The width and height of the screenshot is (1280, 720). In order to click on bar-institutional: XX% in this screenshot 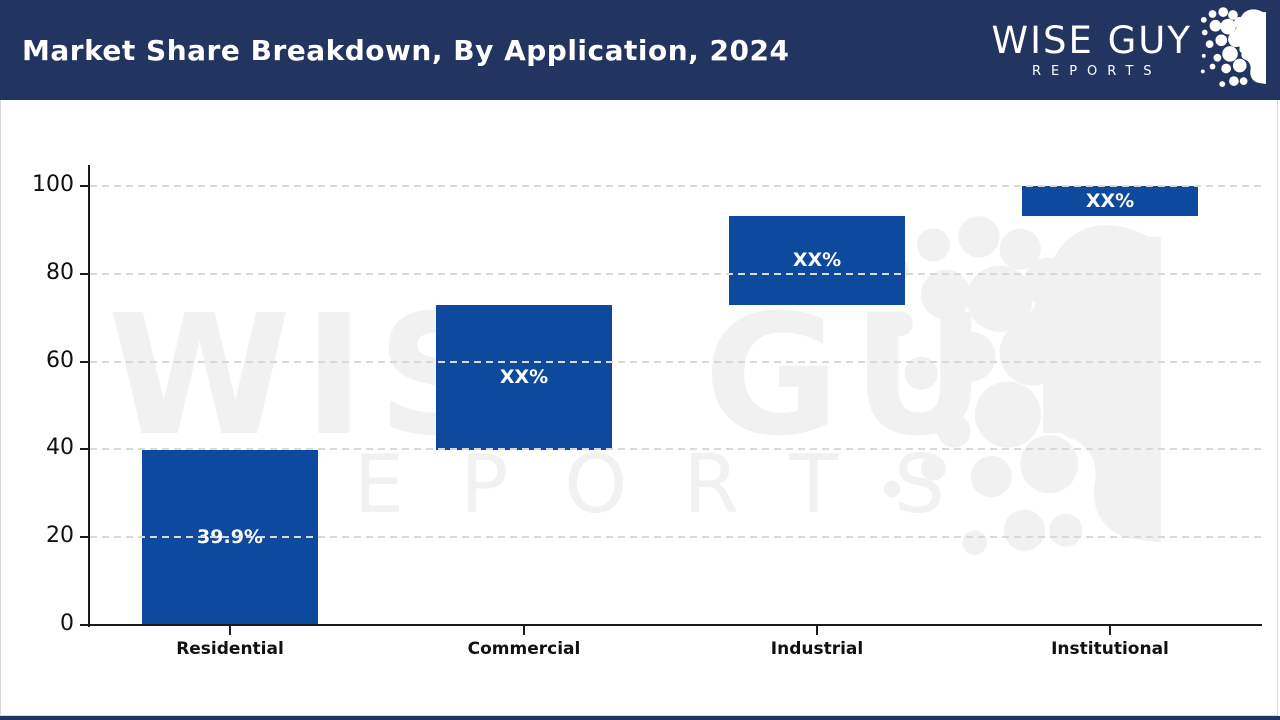, I will do `click(1110, 201)`.